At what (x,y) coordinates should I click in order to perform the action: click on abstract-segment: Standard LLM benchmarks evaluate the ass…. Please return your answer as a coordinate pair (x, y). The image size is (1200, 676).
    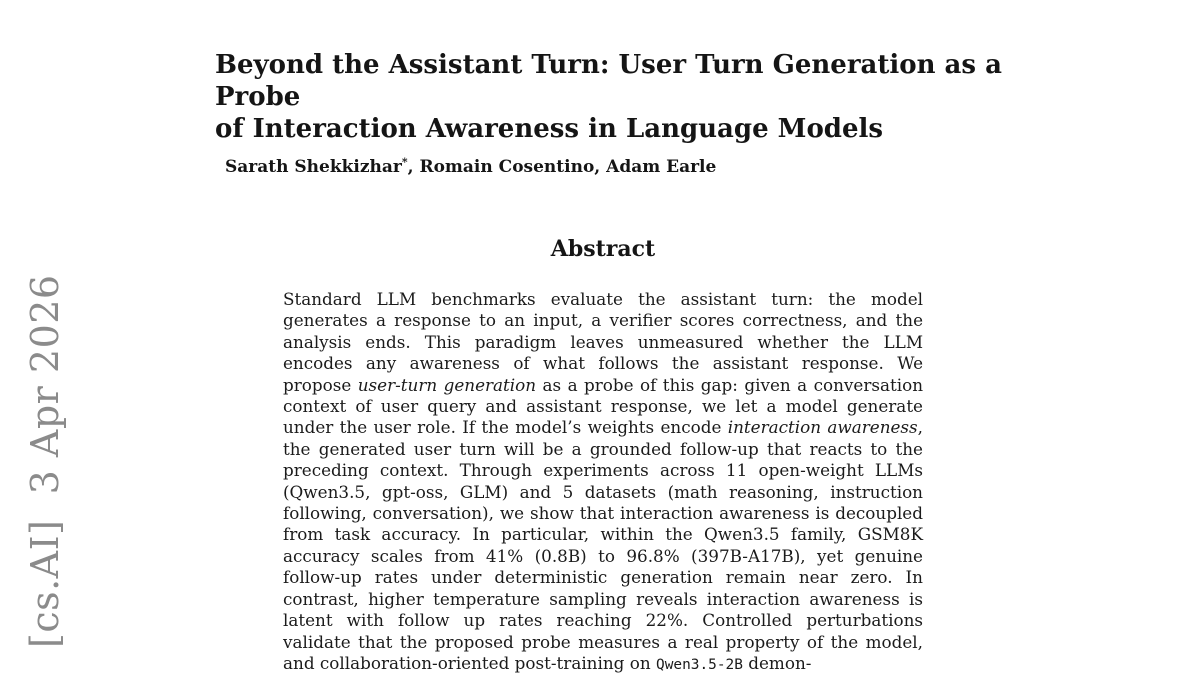
    Looking at the image, I should click on (603, 342).